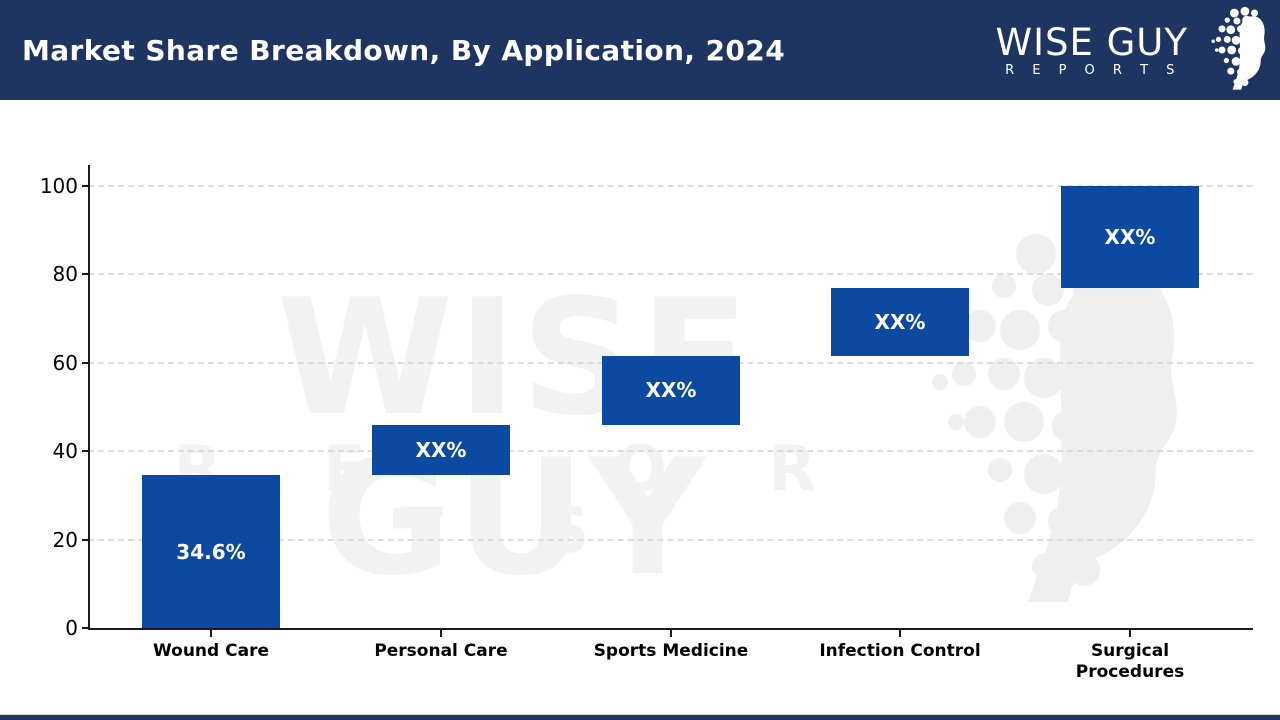  I want to click on y-tick-label: 80, so click(65, 274).